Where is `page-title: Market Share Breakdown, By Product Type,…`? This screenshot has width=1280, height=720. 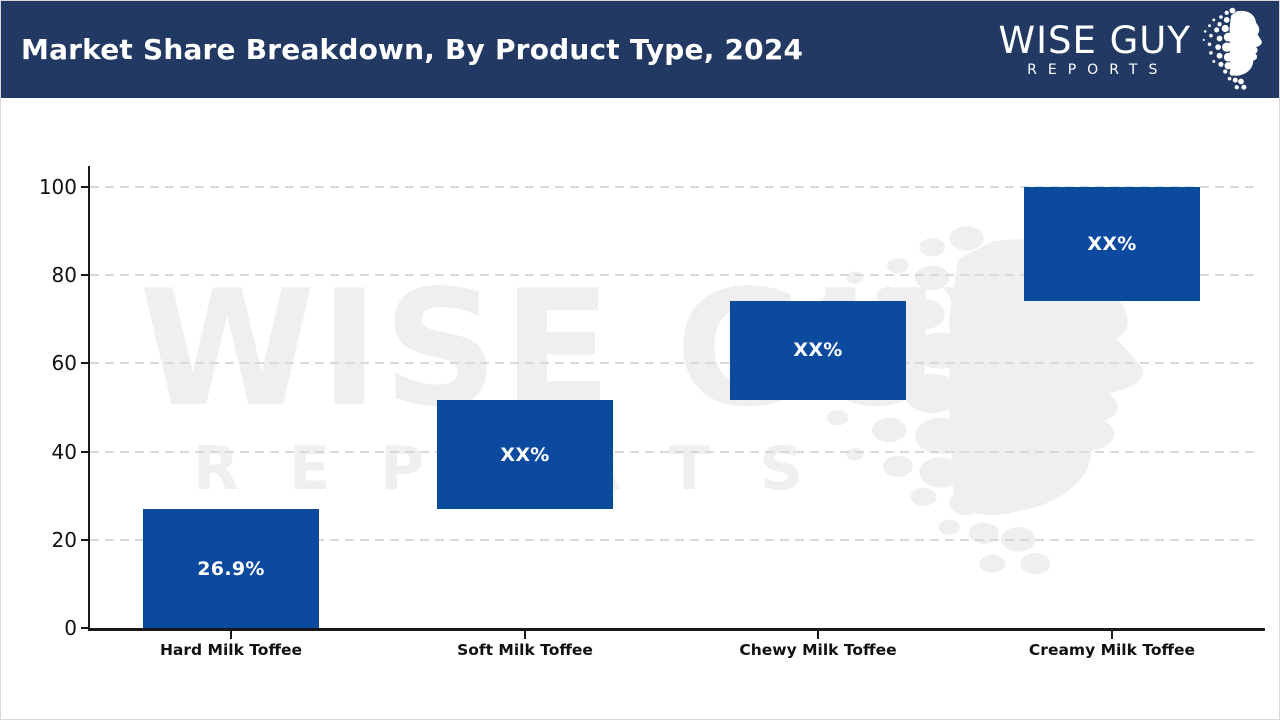
page-title: Market Share Breakdown, By Product Type,… is located at coordinates (412, 49).